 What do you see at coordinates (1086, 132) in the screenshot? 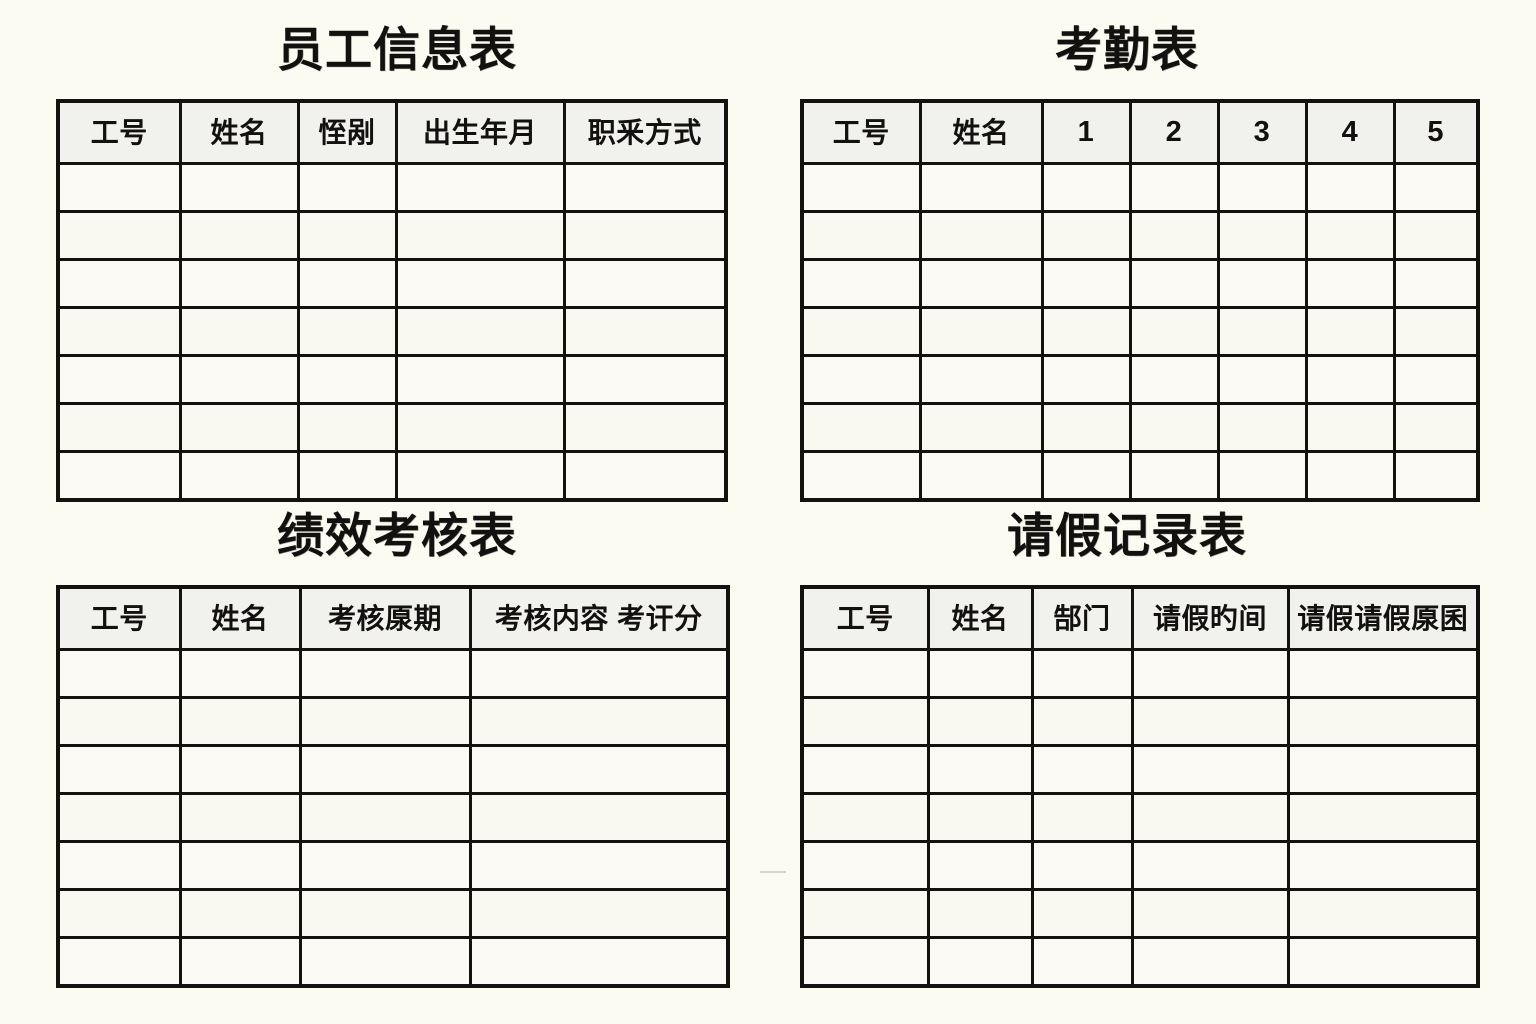
I see `column-header-day-1: 1` at bounding box center [1086, 132].